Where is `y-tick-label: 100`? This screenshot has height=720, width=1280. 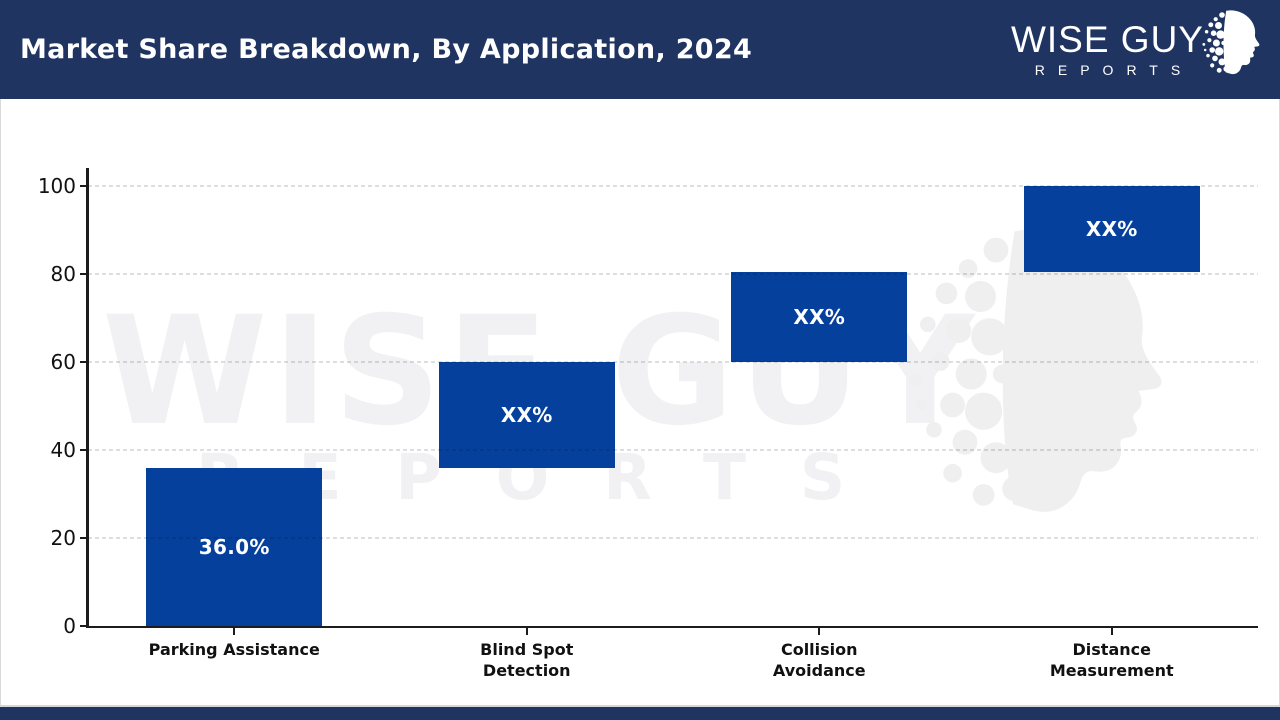
y-tick-label: 100 is located at coordinates (56, 186).